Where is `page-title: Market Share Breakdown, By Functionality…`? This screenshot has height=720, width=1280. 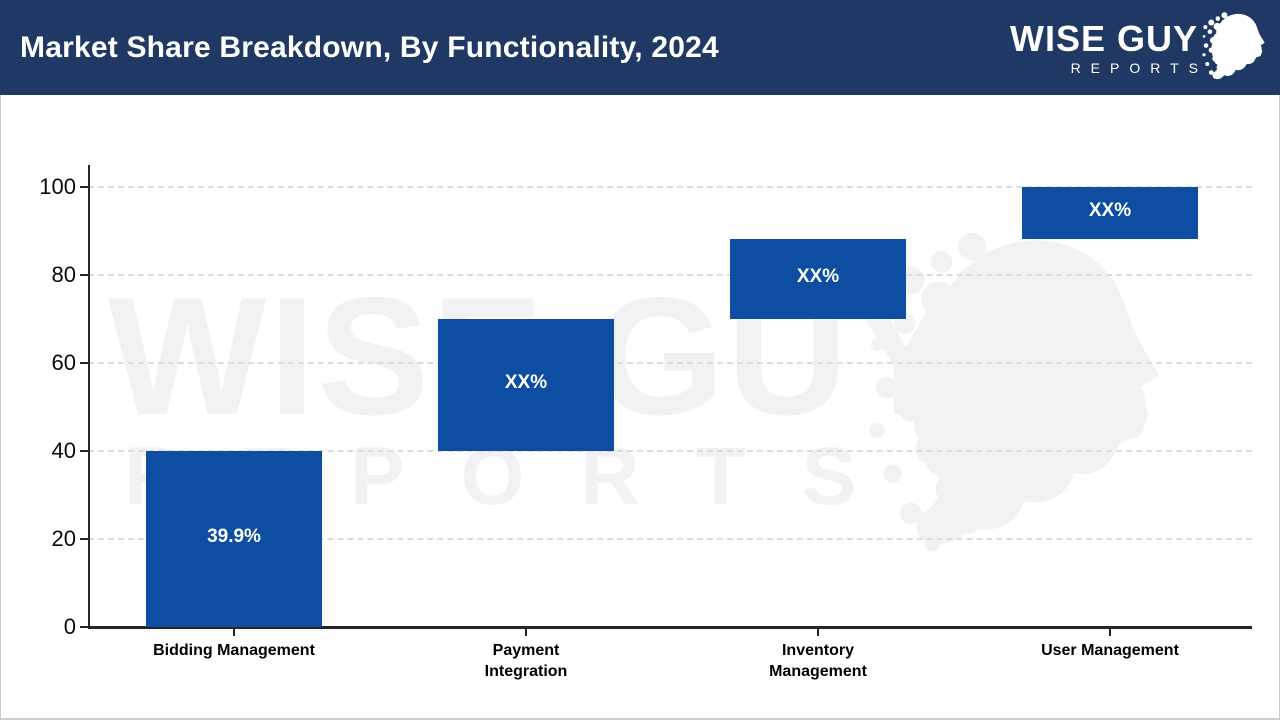 page-title: Market Share Breakdown, By Functionality… is located at coordinates (369, 47).